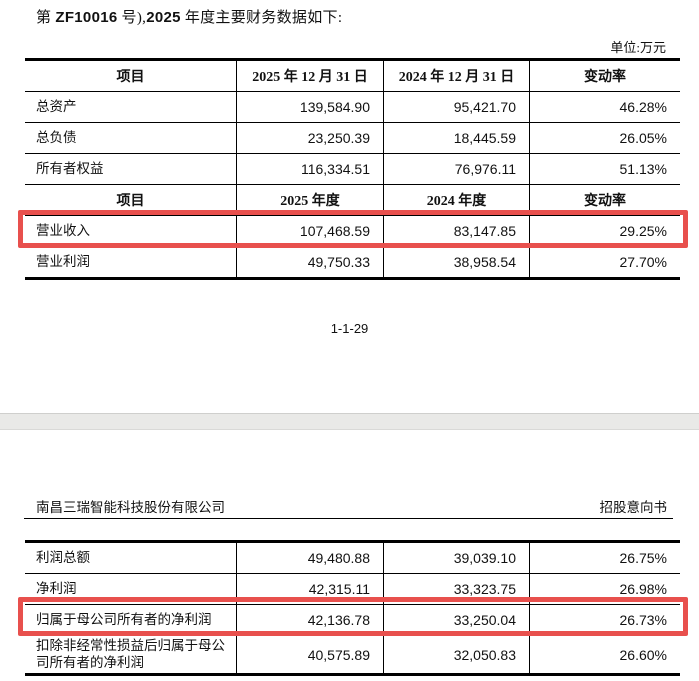 This screenshot has height=681, width=699. What do you see at coordinates (456, 589) in the screenshot?
I see `cell-2024: 33,323.75` at bounding box center [456, 589].